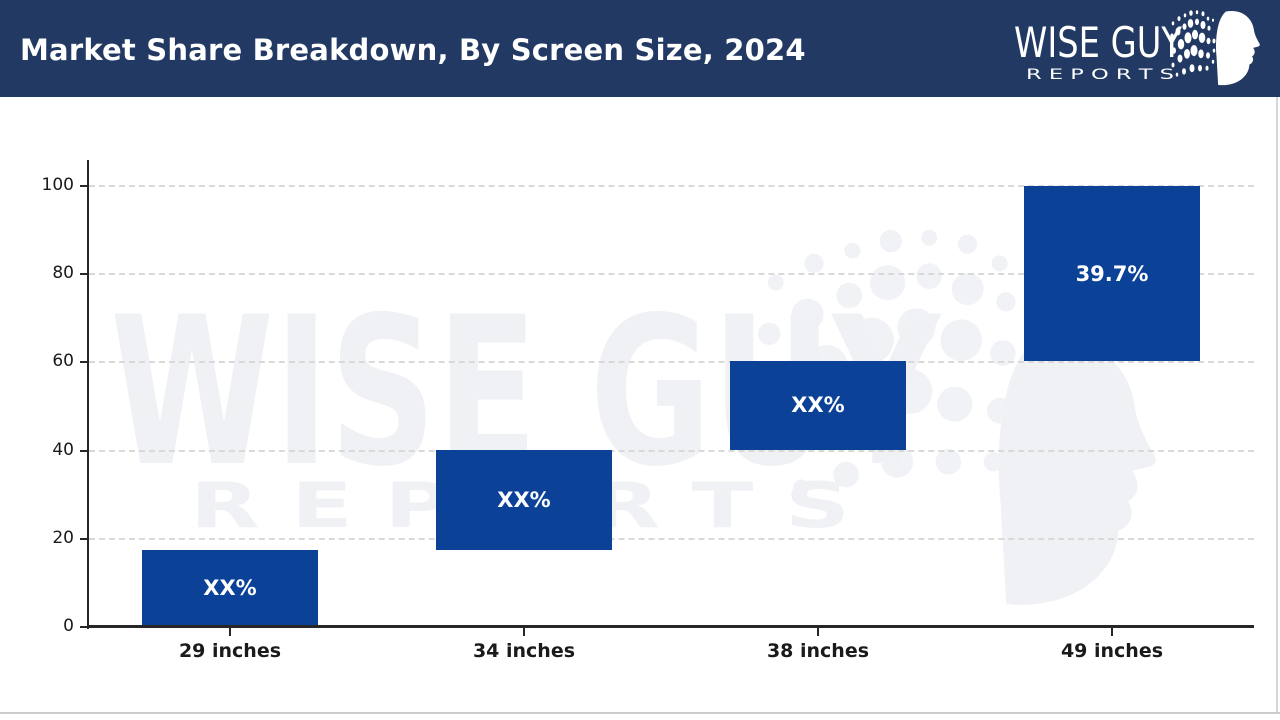 The width and height of the screenshot is (1280, 720). I want to click on y-axis-line, so click(88, 394).